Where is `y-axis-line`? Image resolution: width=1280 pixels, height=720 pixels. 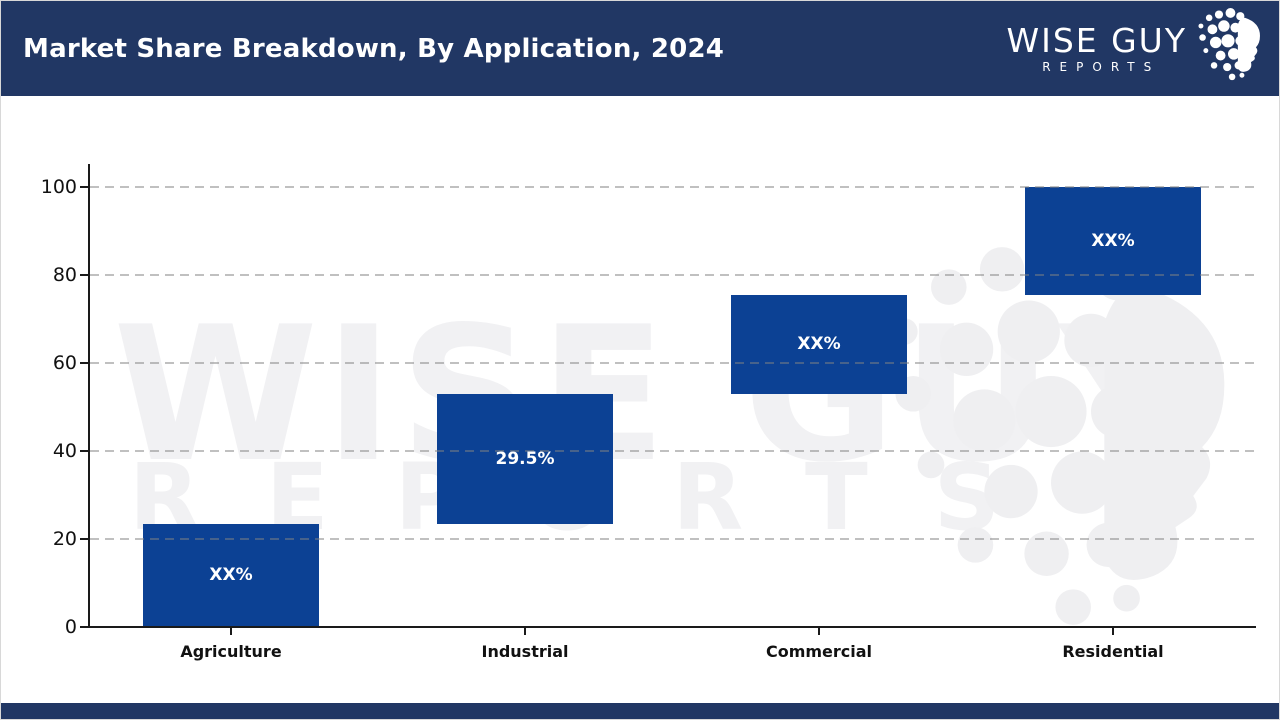
y-axis-line is located at coordinates (89, 396).